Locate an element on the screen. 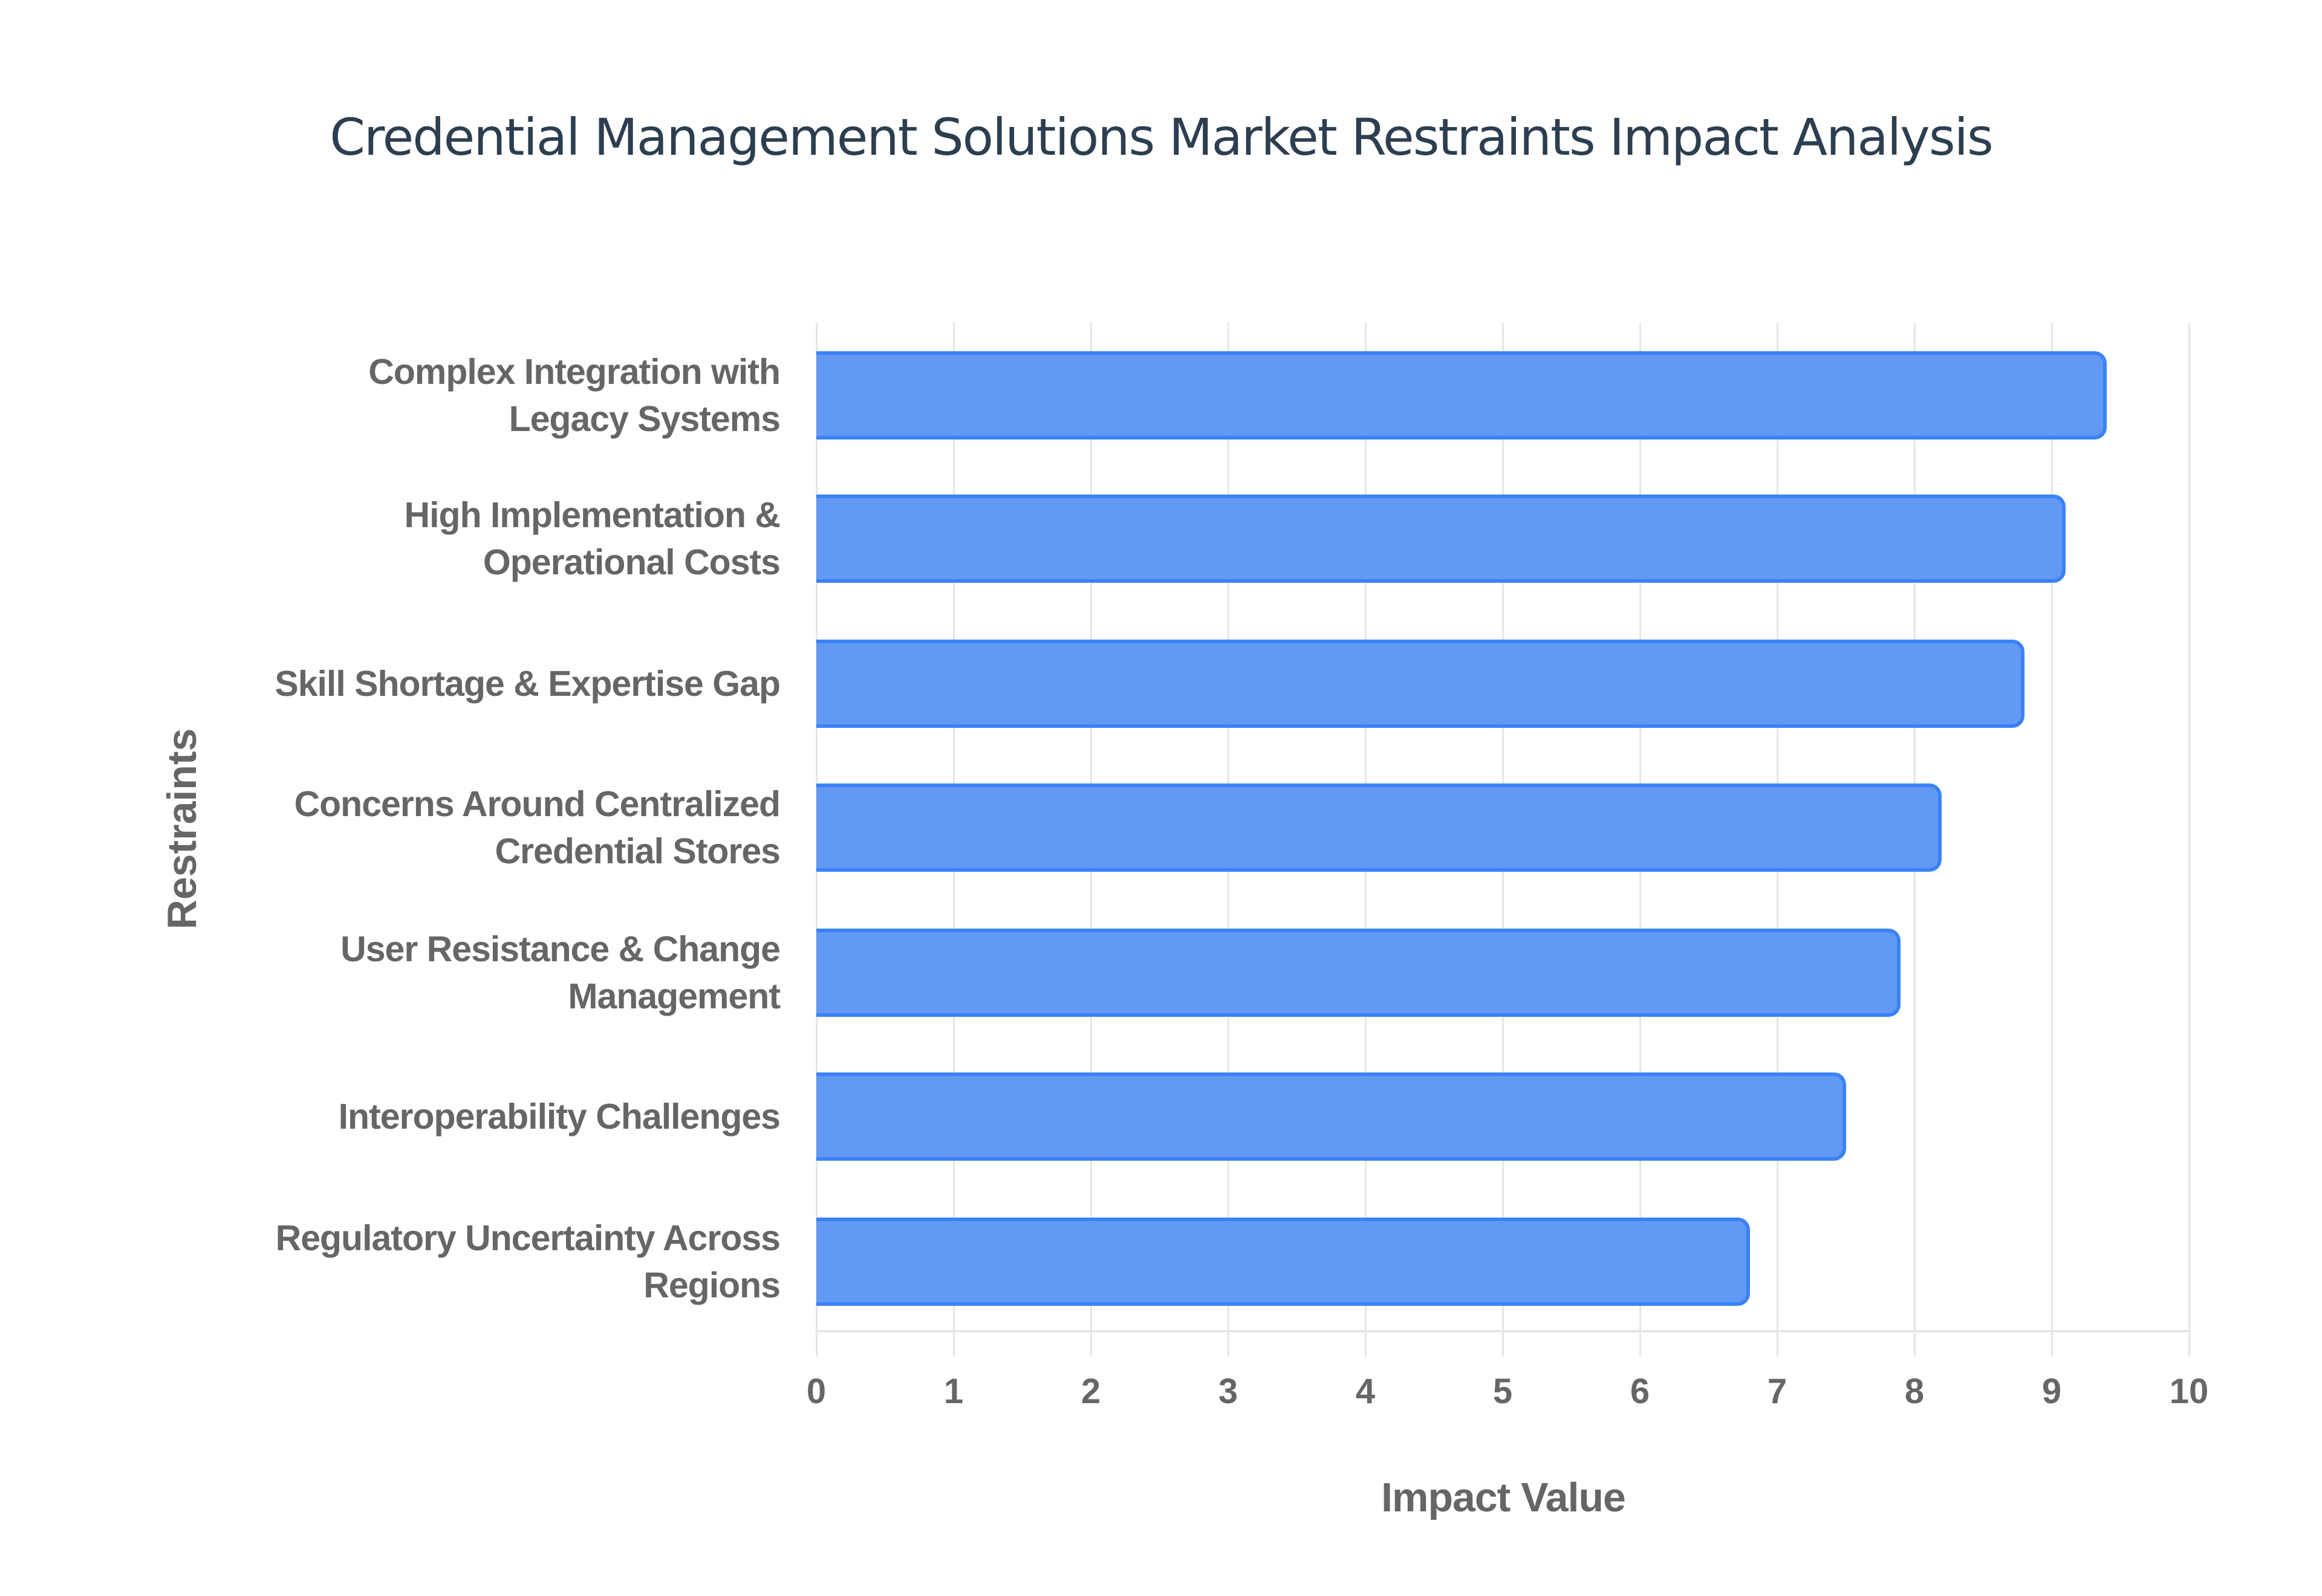 The width and height of the screenshot is (2322, 1596). x-tick-label: 5 is located at coordinates (1502, 1391).